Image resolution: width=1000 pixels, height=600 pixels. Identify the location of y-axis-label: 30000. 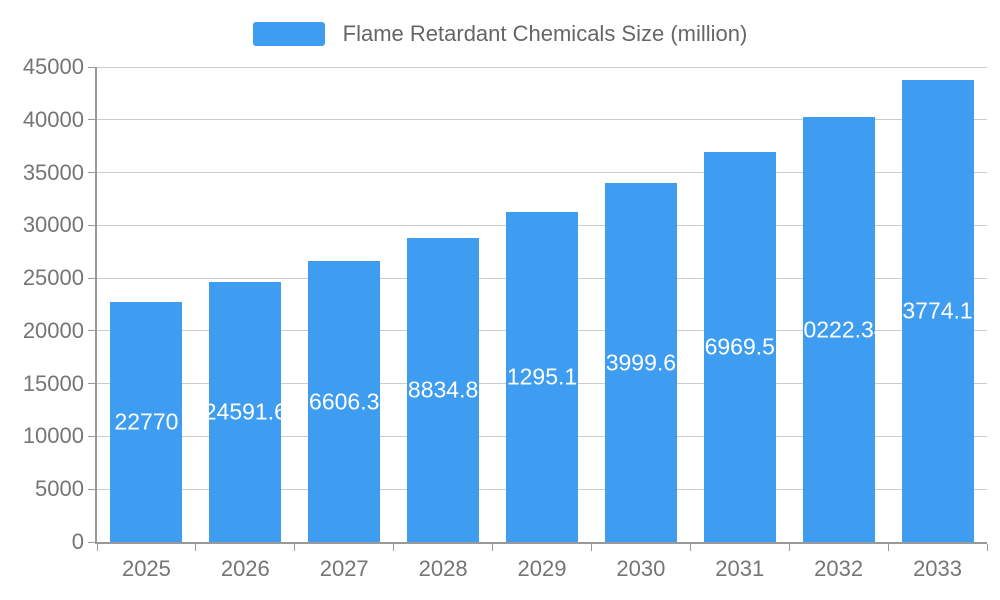
(53, 225).